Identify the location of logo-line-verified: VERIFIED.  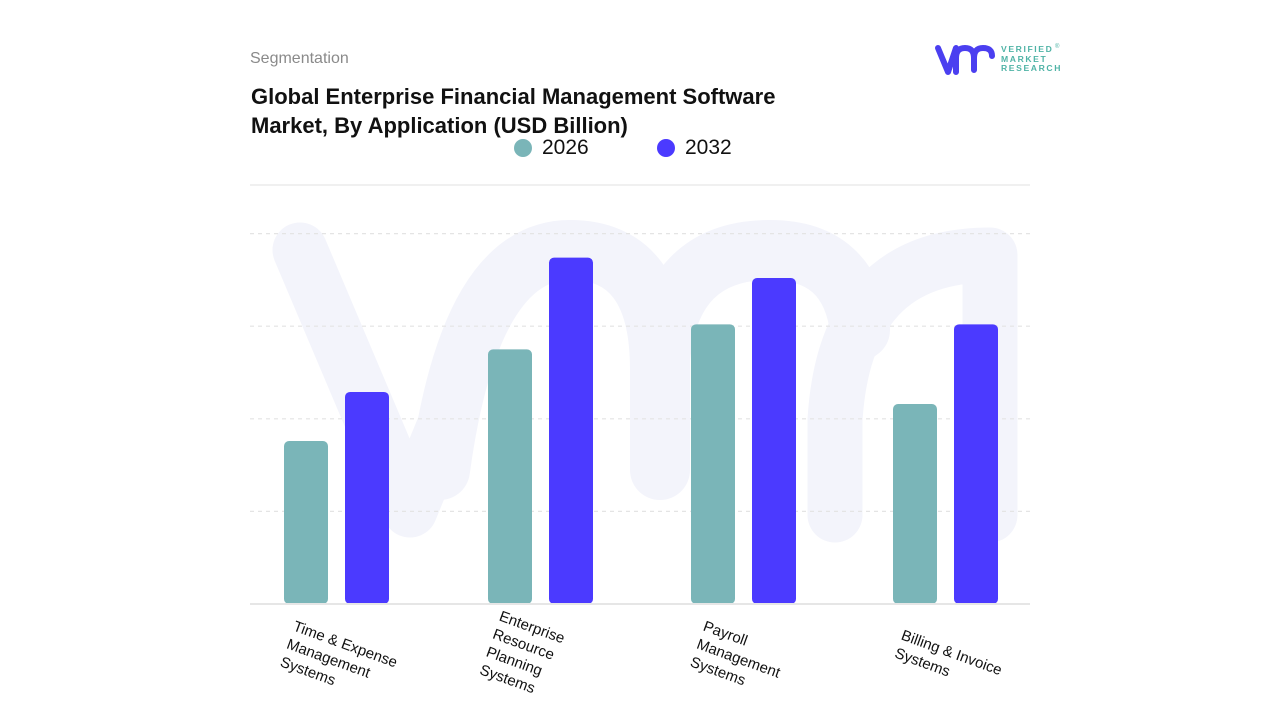
(1027, 49).